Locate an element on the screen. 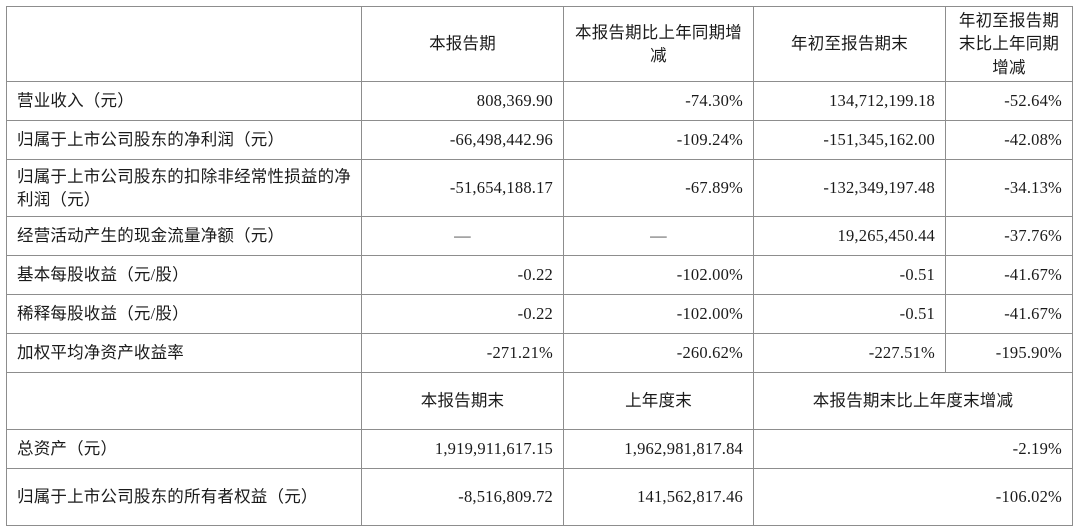 The width and height of the screenshot is (1080, 528). row-cell: -132,349,197.48 is located at coordinates (849, 188).